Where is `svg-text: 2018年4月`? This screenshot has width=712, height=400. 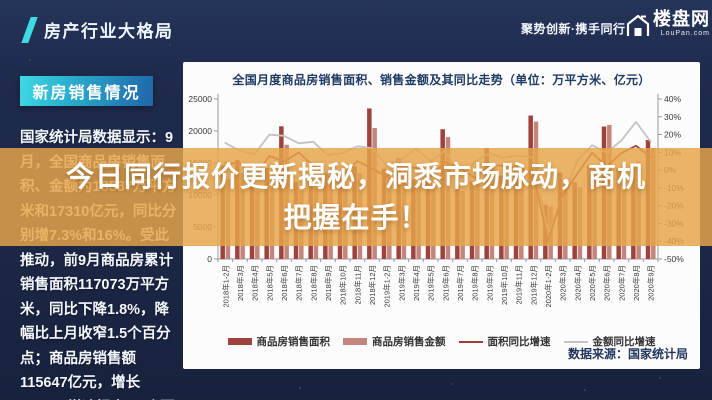 svg-text: 2018年4月 is located at coordinates (255, 283).